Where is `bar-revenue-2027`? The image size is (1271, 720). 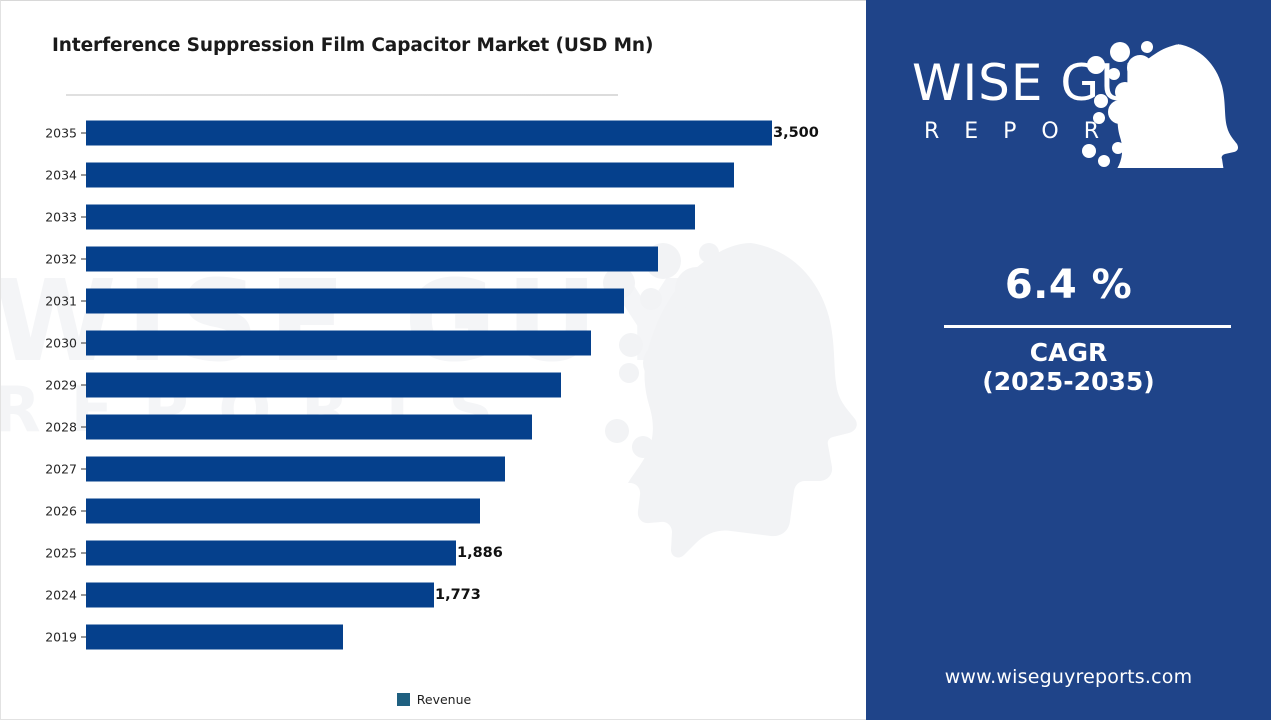 bar-revenue-2027 is located at coordinates (295, 469).